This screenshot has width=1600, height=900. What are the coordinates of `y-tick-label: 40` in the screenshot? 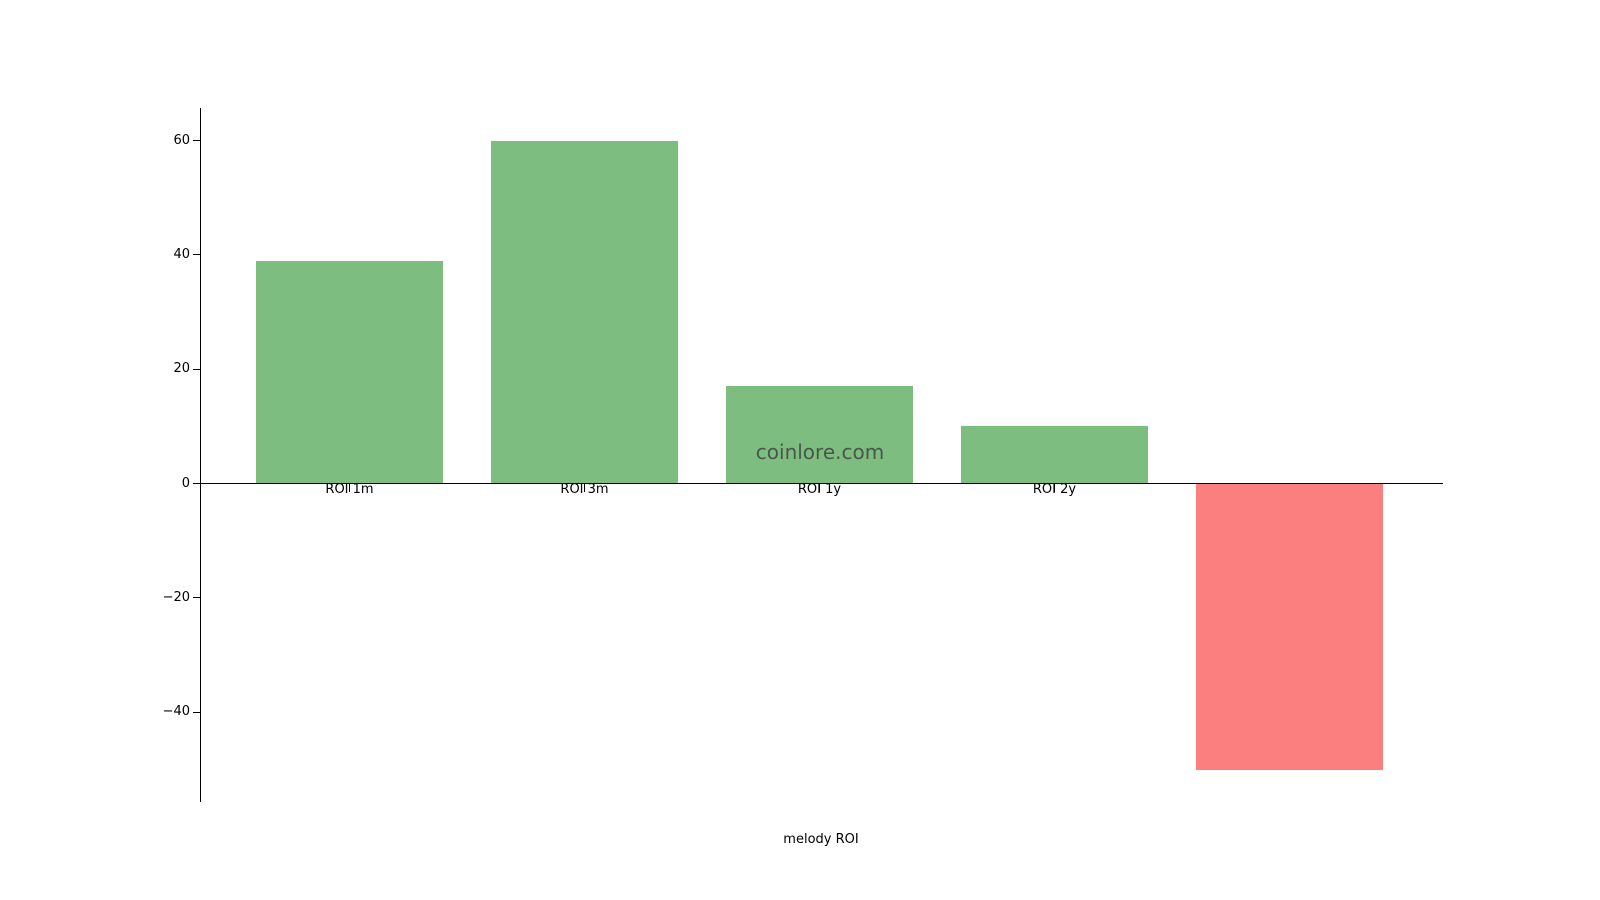 It's located at (181, 254).